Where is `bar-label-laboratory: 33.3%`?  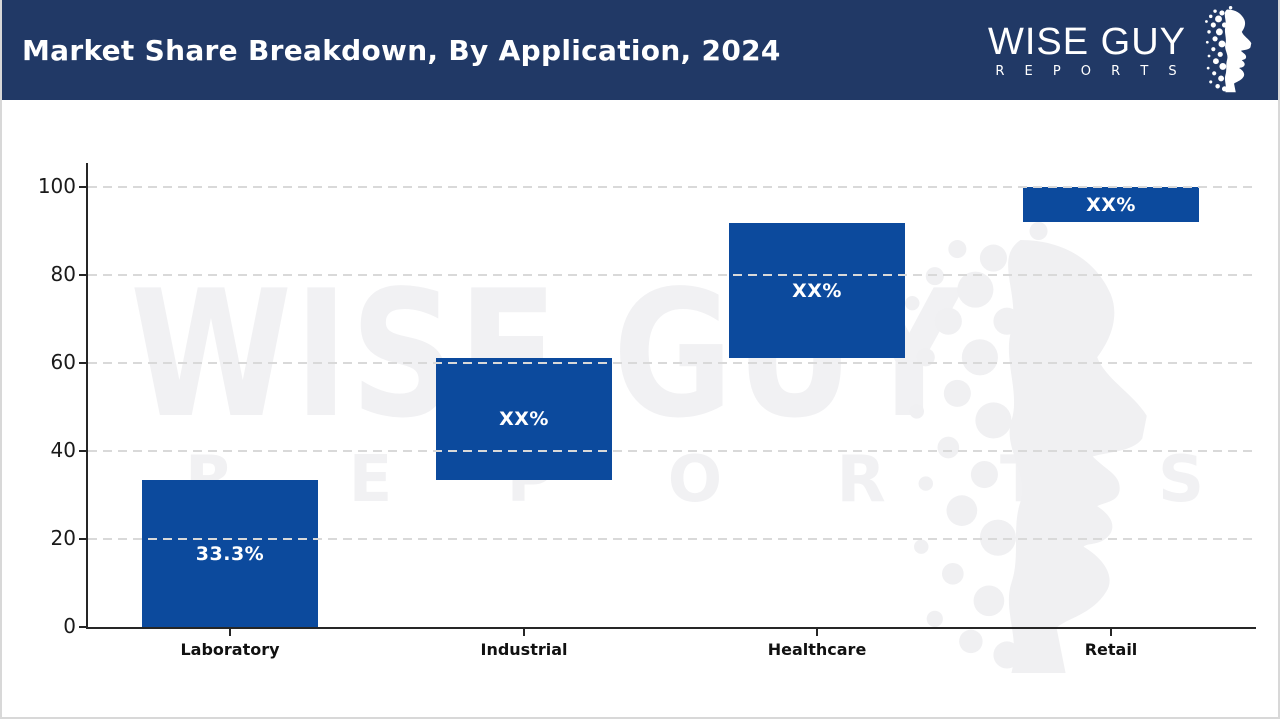
bar-label-laboratory: 33.3% is located at coordinates (230, 553).